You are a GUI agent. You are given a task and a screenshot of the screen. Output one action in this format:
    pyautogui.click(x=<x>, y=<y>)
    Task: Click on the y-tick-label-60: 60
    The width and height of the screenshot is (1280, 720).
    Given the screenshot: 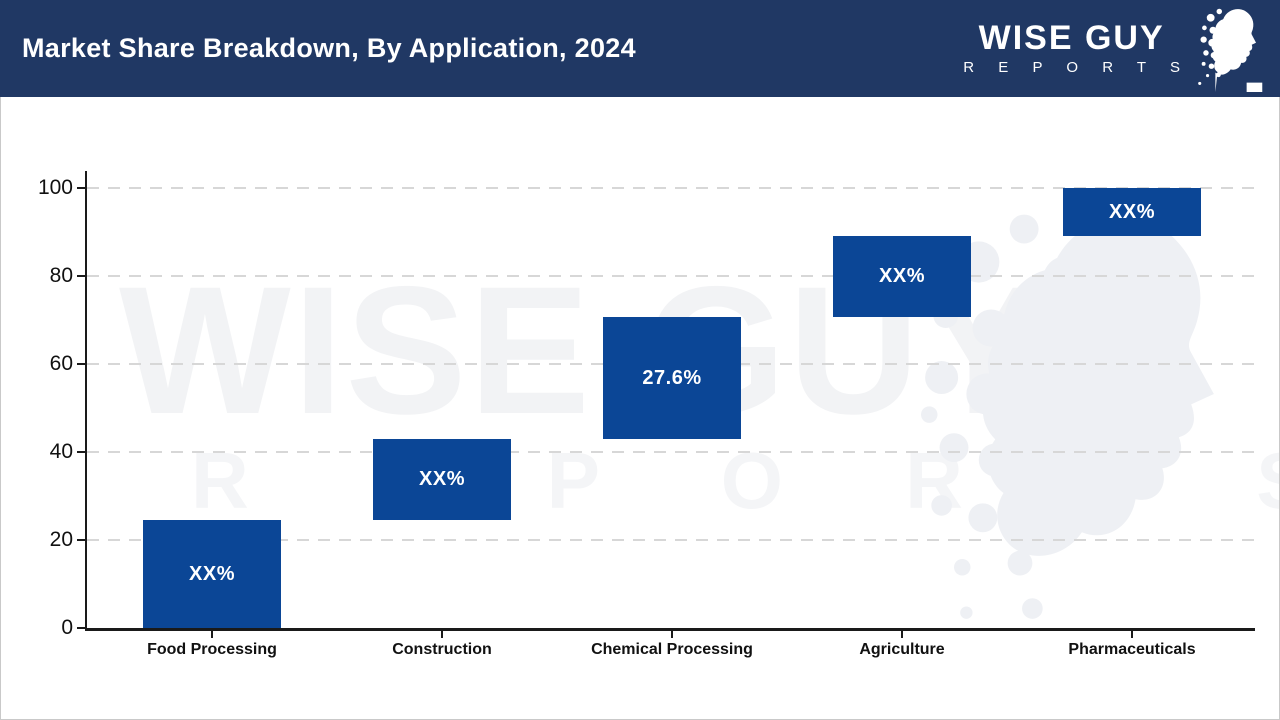 What is the action you would take?
    pyautogui.click(x=61, y=363)
    